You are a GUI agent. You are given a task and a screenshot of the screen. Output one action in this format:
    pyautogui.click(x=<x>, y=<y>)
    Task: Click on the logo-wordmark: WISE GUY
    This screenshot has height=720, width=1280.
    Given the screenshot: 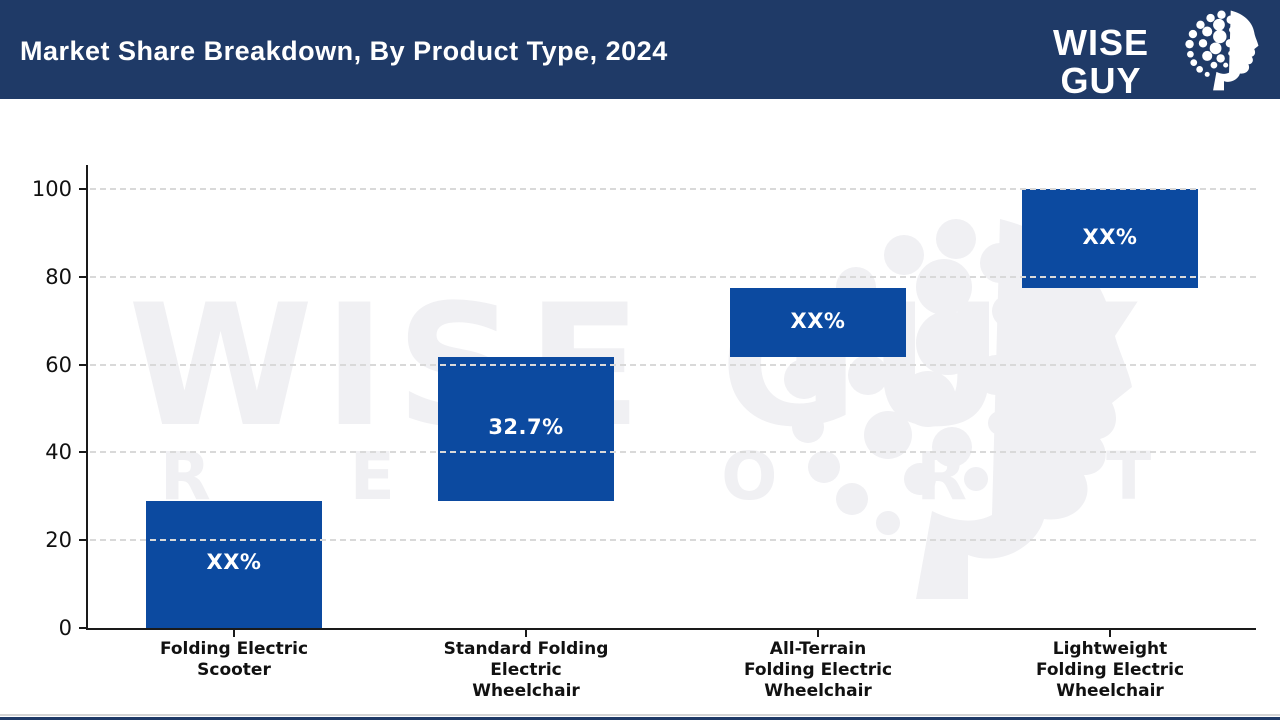 What is the action you would take?
    pyautogui.click(x=1100, y=61)
    